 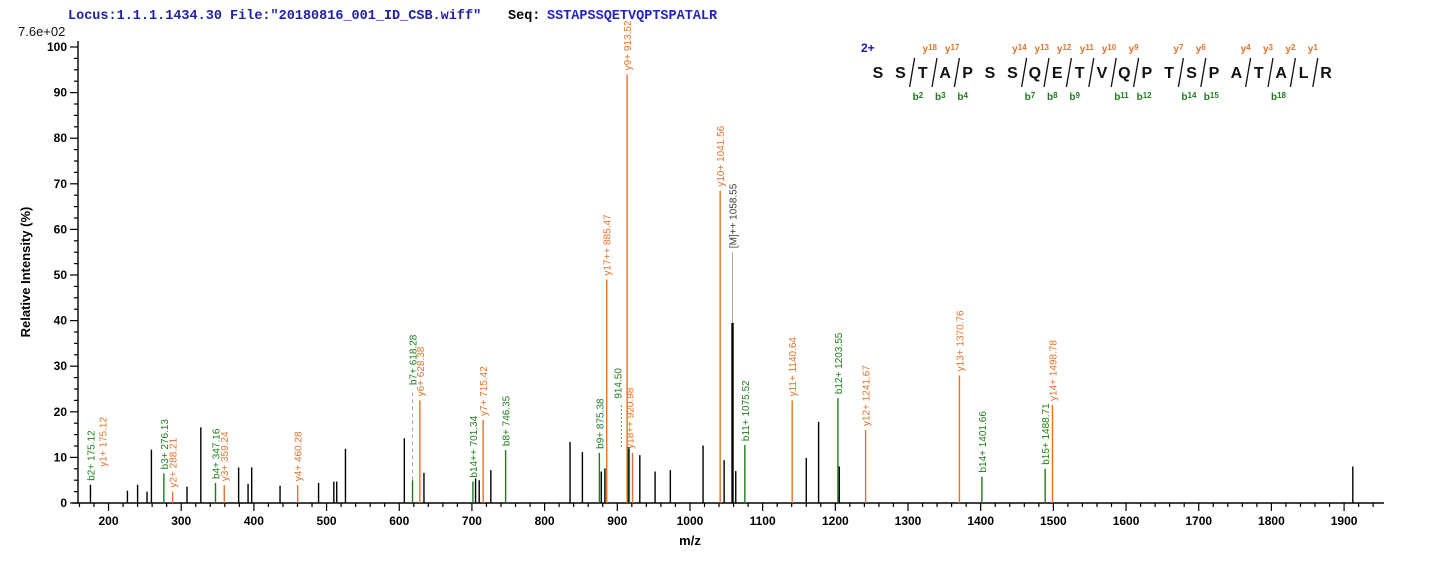 I want to click on y-ion-label: y18, so click(x=930, y=49).